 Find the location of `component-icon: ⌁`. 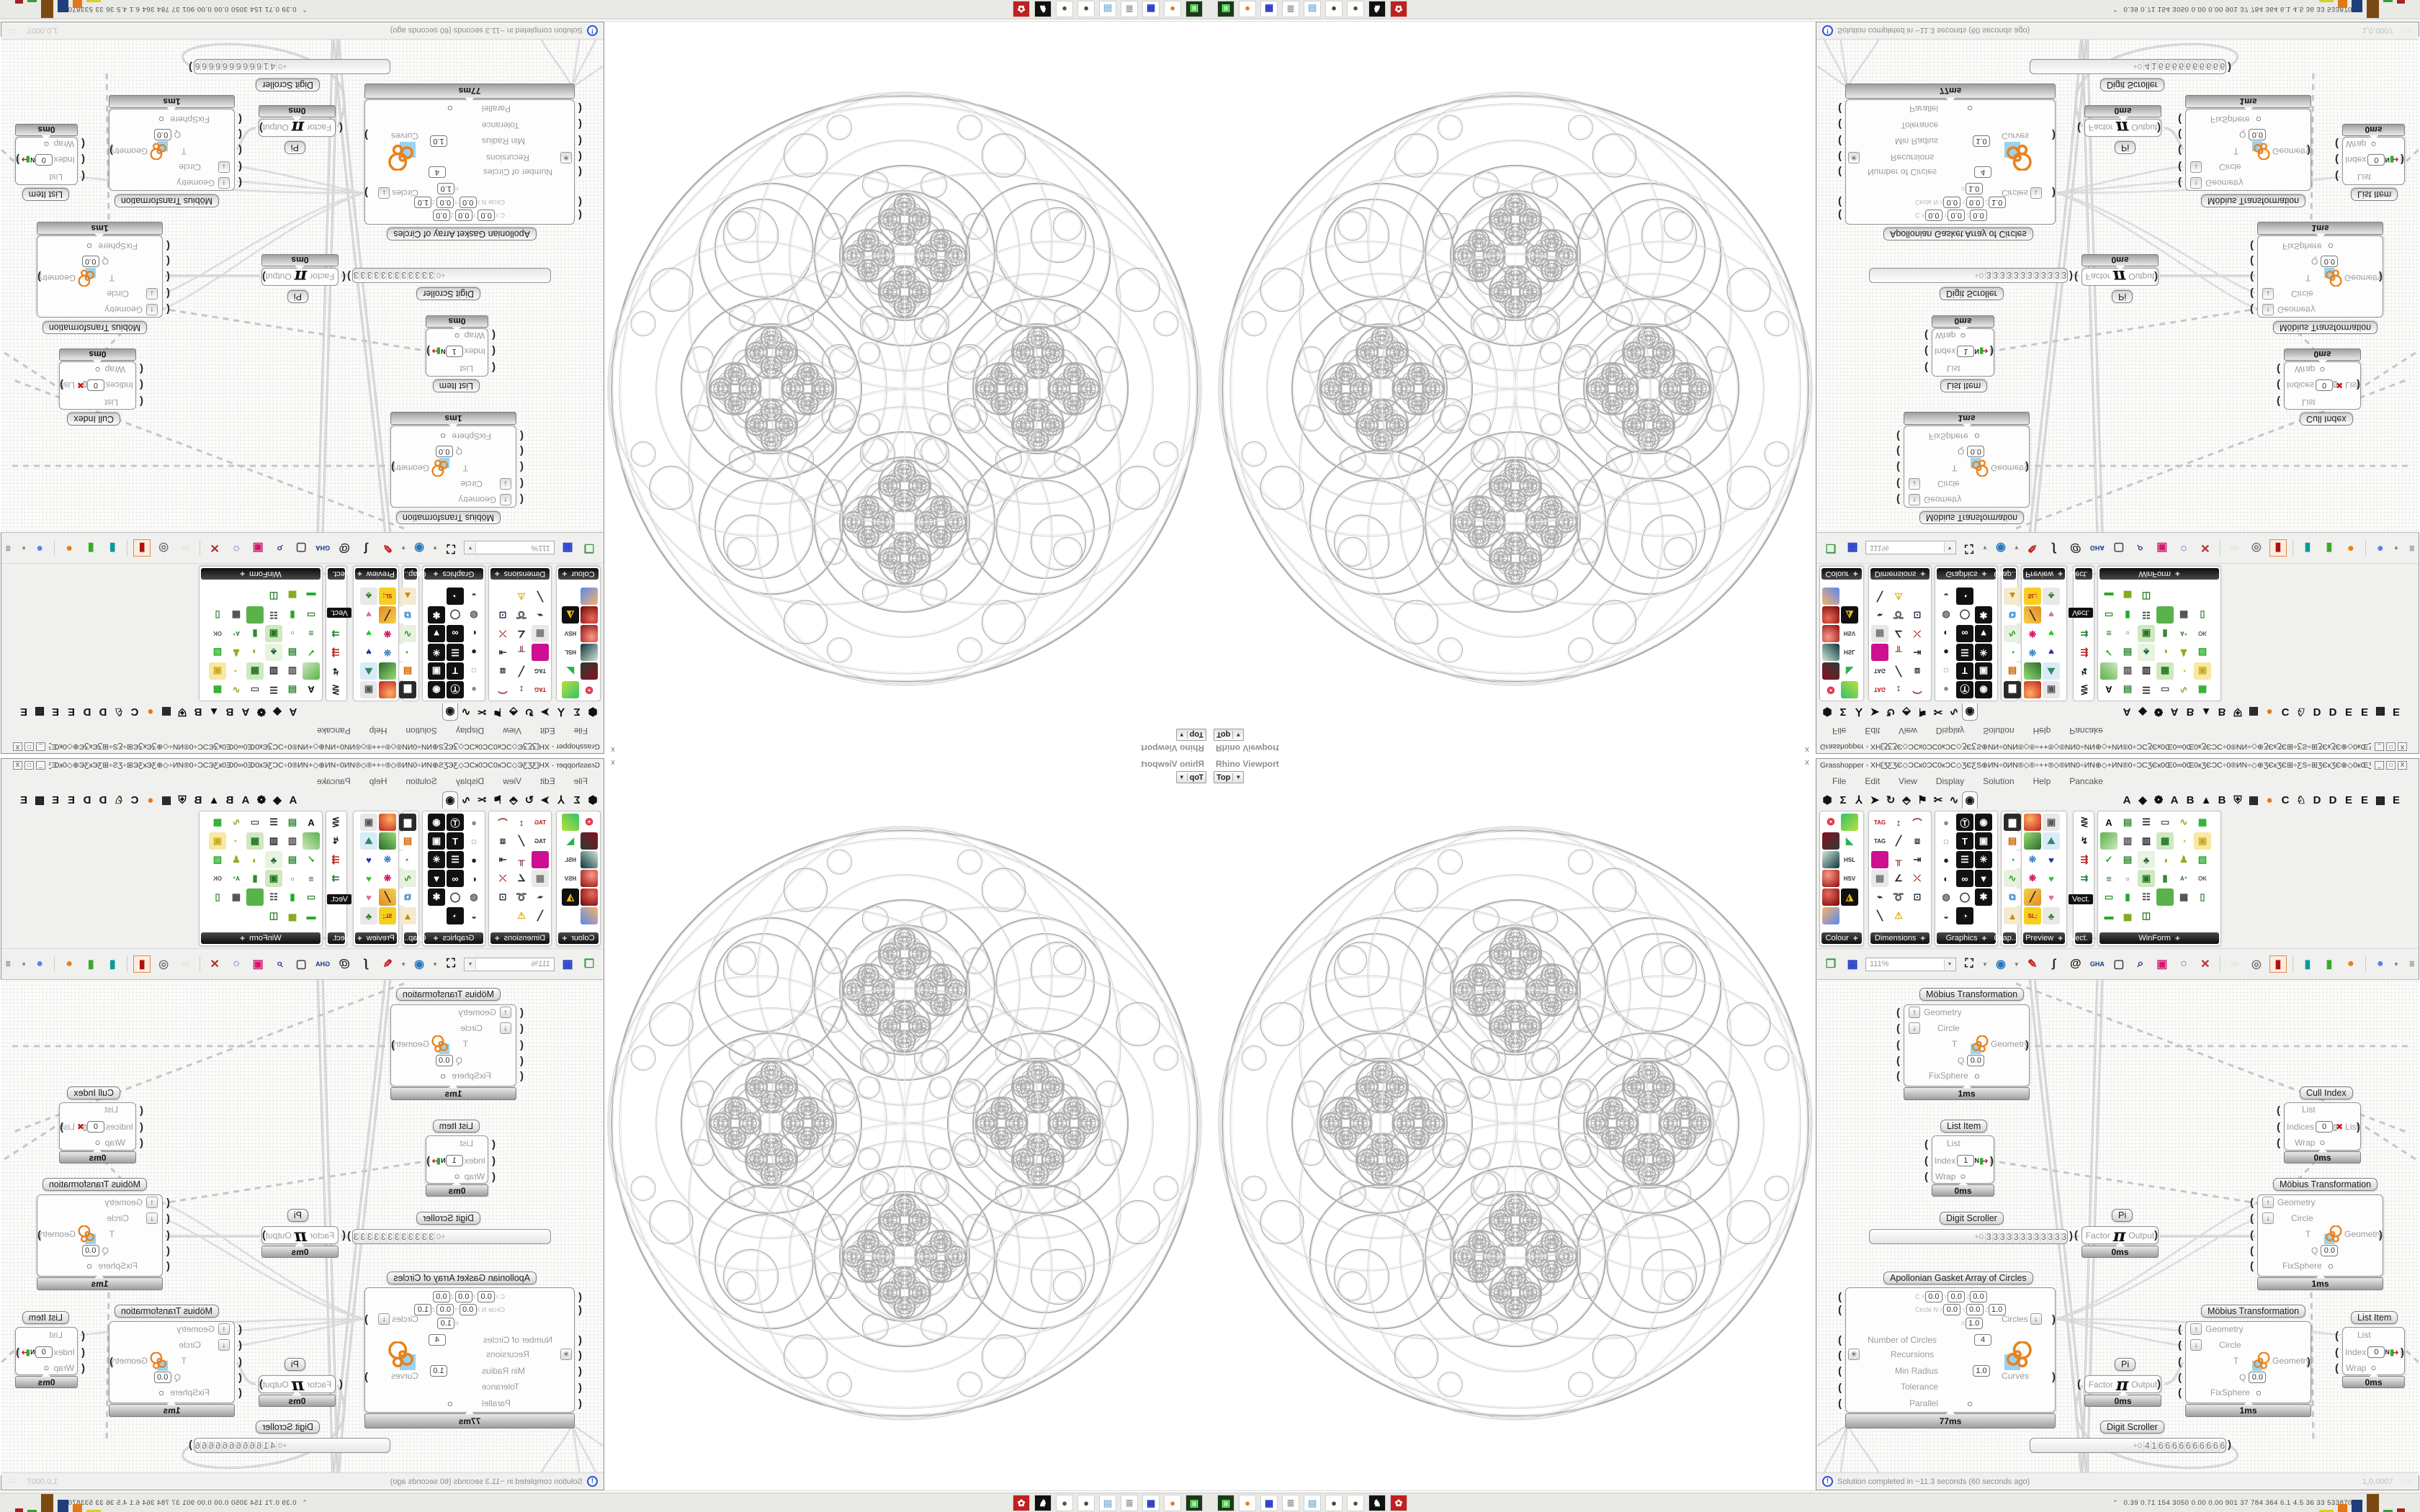

component-icon: ⌁ is located at coordinates (1879, 897).